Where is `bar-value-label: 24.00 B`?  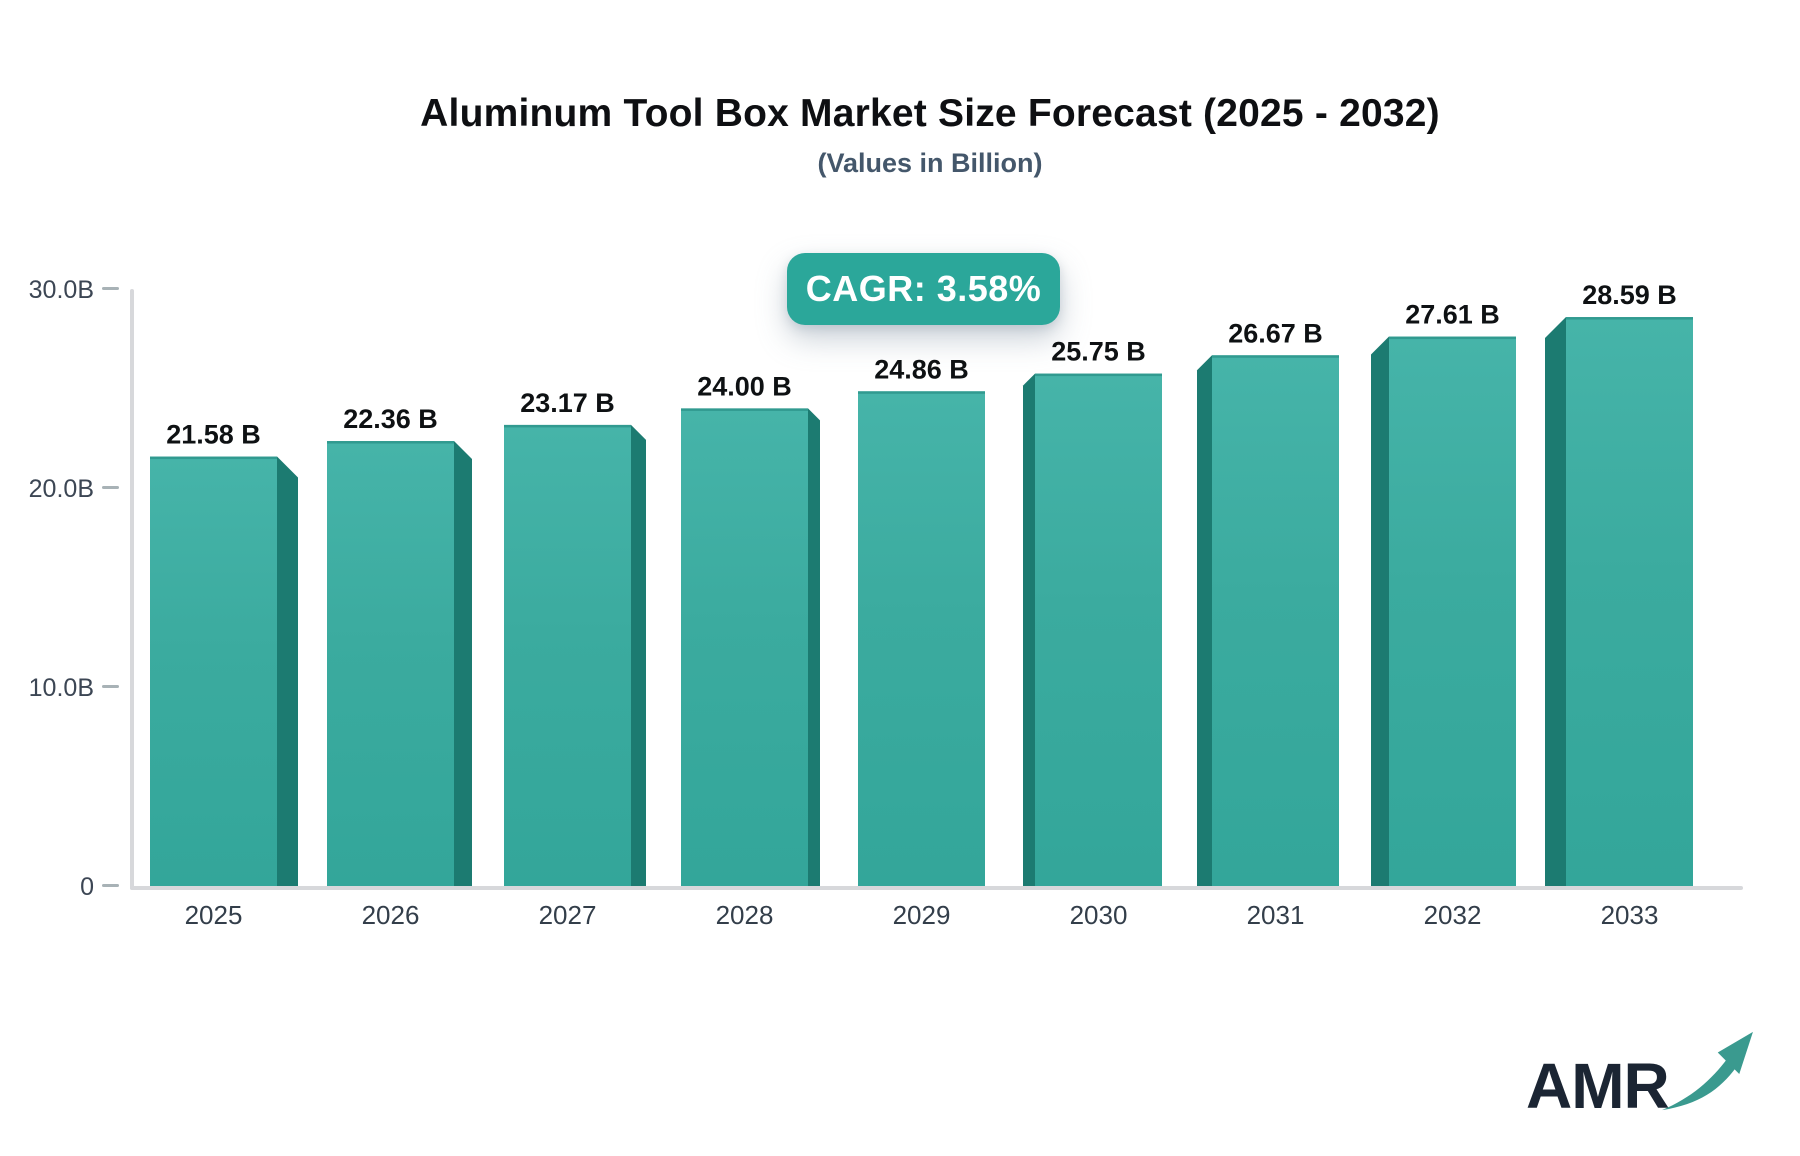 bar-value-label: 24.00 B is located at coordinates (744, 386).